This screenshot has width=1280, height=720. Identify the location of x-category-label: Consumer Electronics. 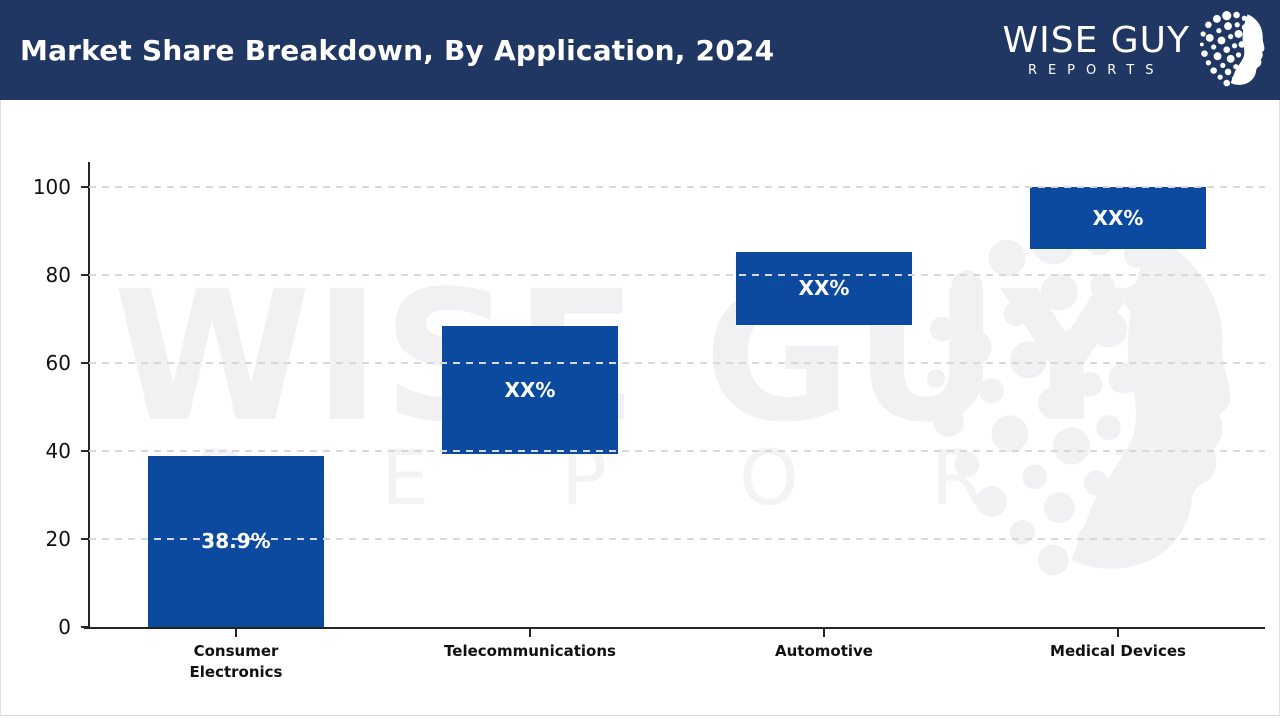
(236, 662).